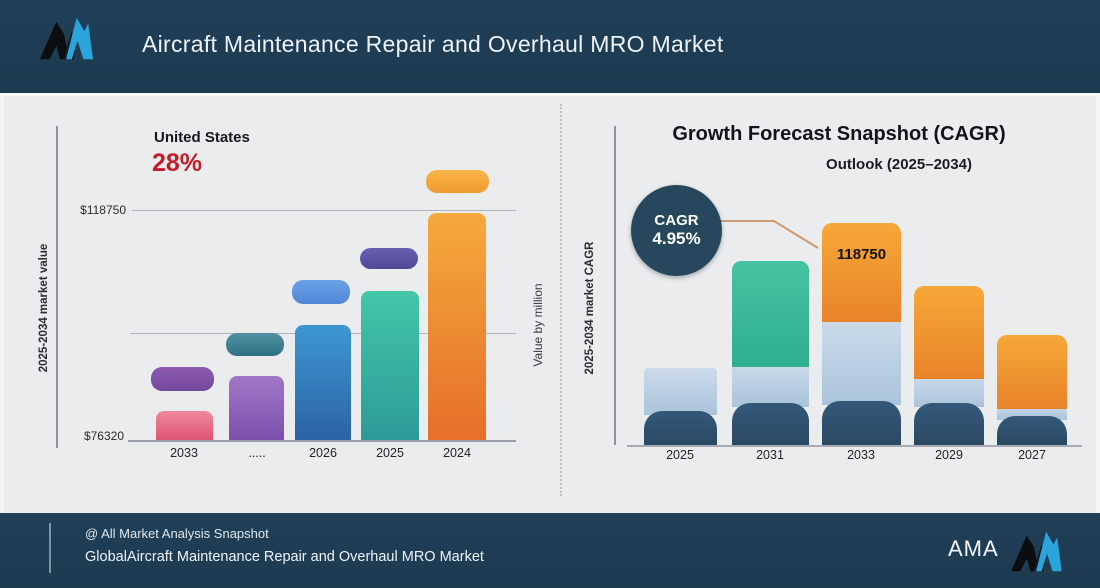 This screenshot has height=588, width=1100. I want to click on right-tick-2: 2031, so click(770, 455).